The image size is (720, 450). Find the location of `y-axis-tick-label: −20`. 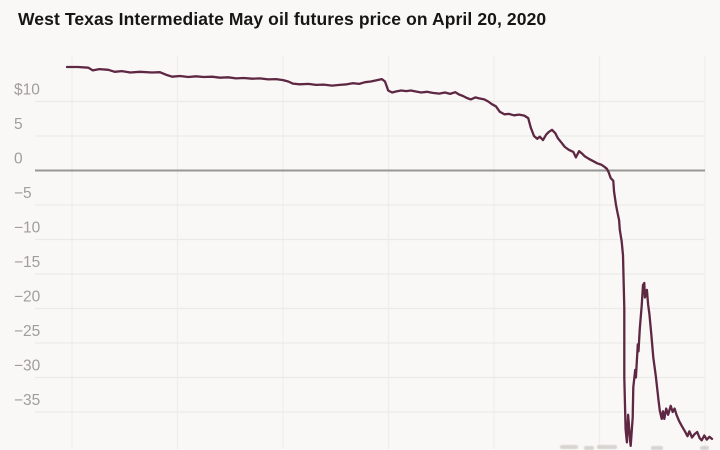

y-axis-tick-label: −20 is located at coordinates (27, 297).